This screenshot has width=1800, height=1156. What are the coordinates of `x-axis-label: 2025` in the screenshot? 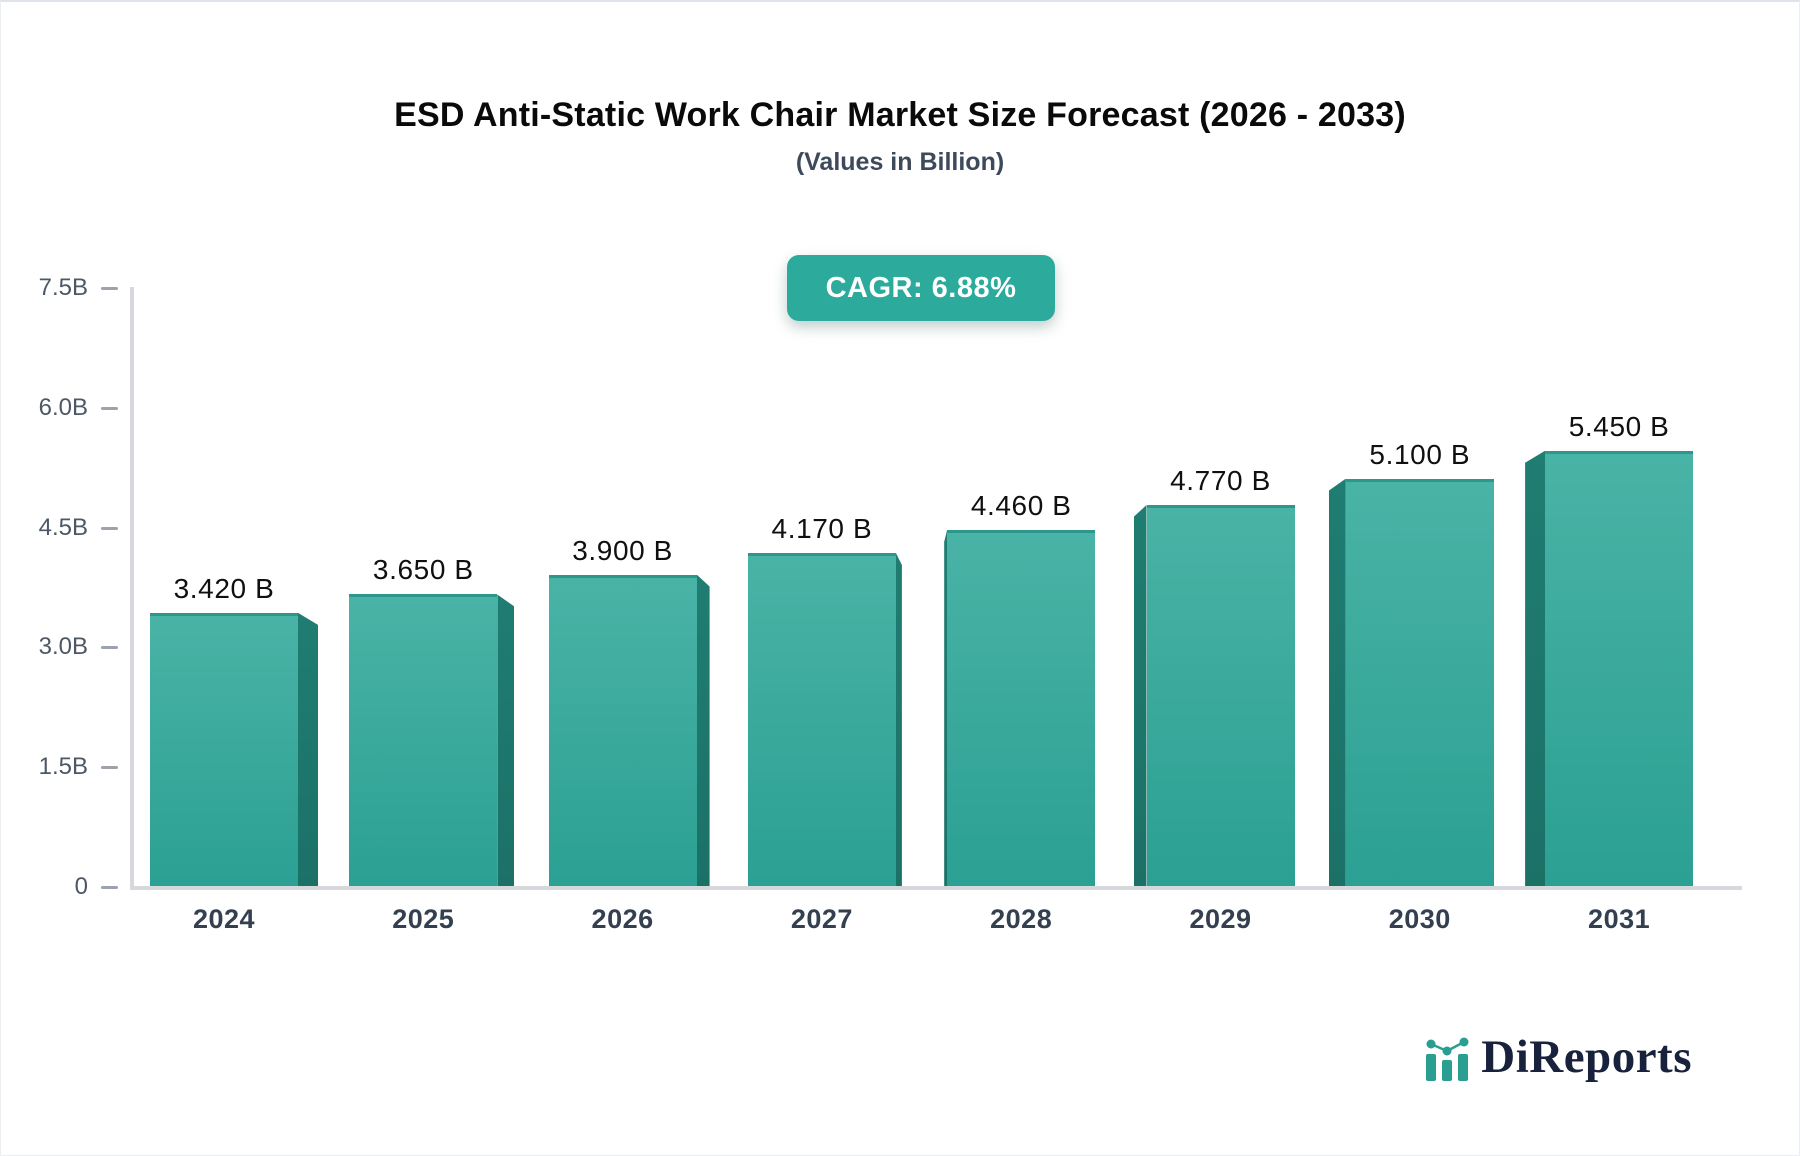 It's located at (423, 919).